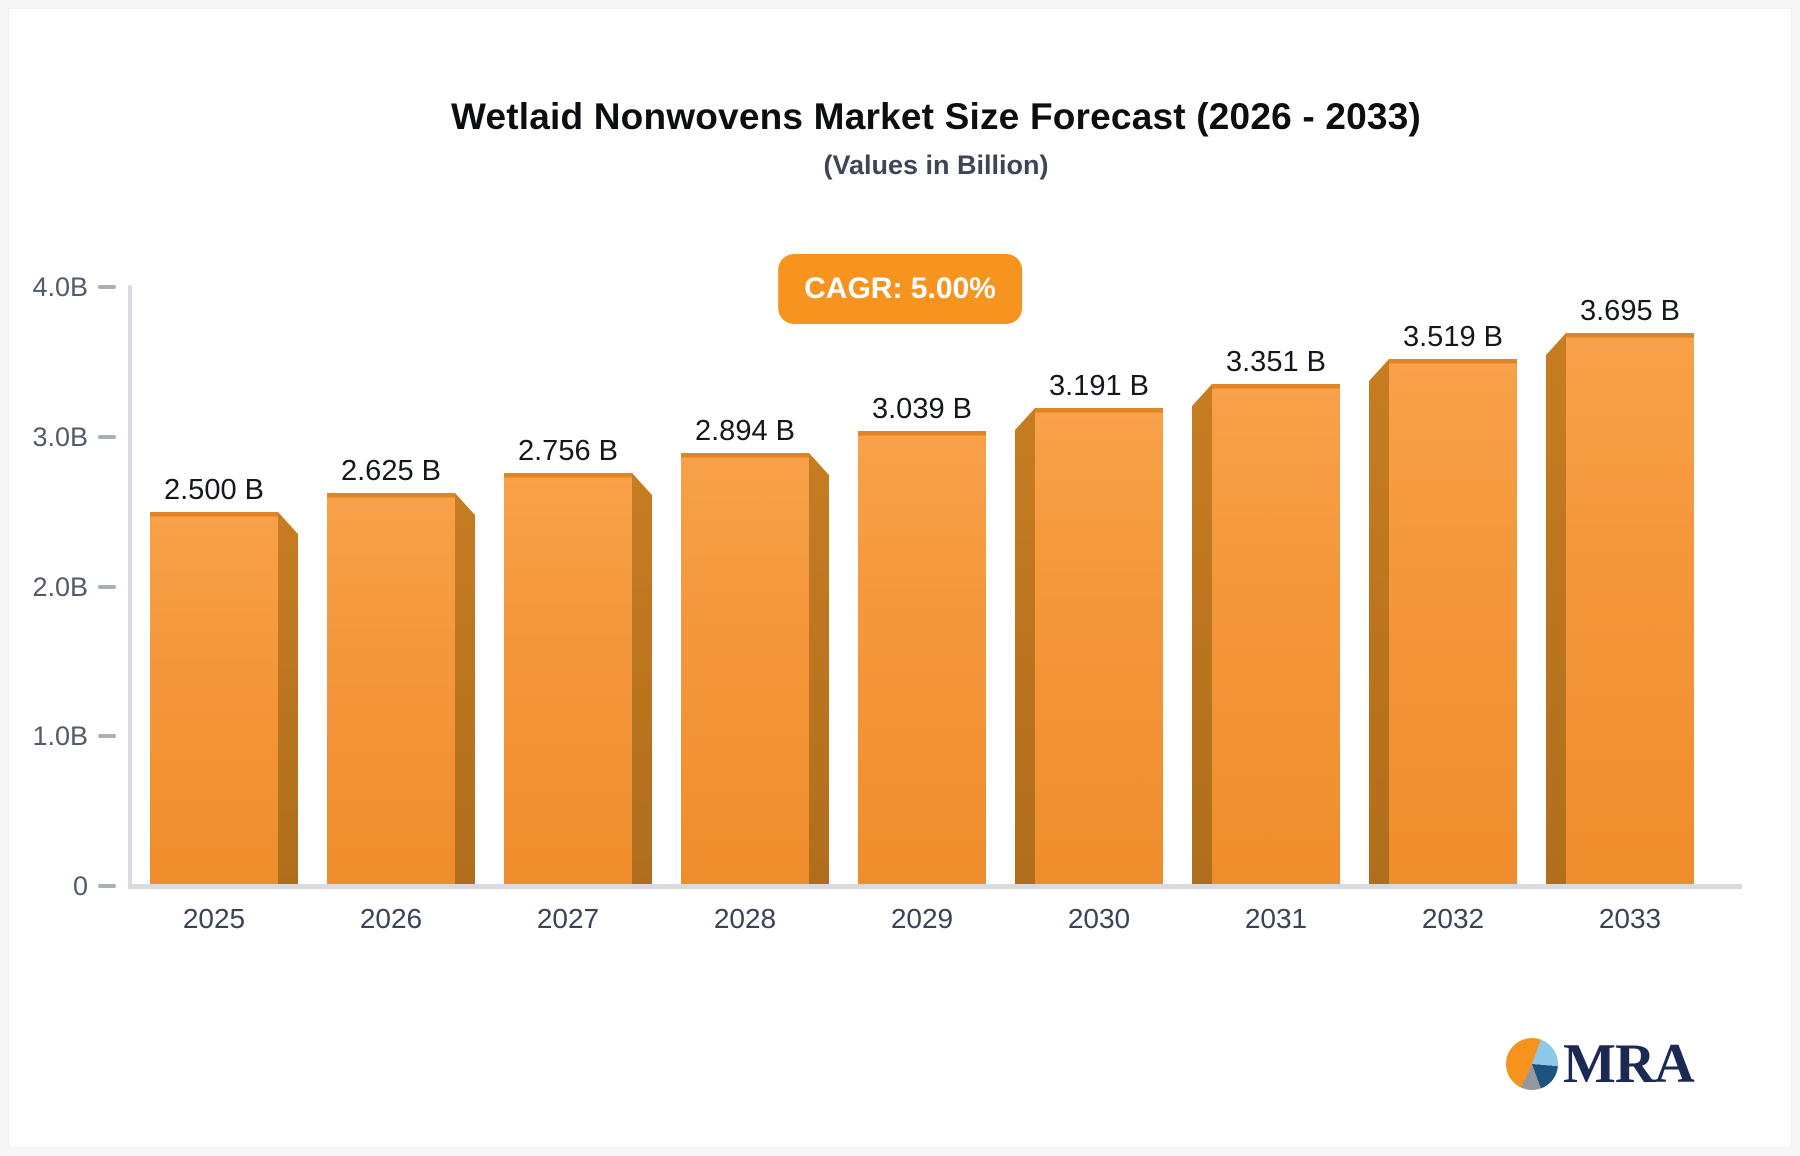 This screenshot has height=1156, width=1800. Describe the element at coordinates (391, 918) in the screenshot. I see `x-axis-tick-label: 2026` at that location.